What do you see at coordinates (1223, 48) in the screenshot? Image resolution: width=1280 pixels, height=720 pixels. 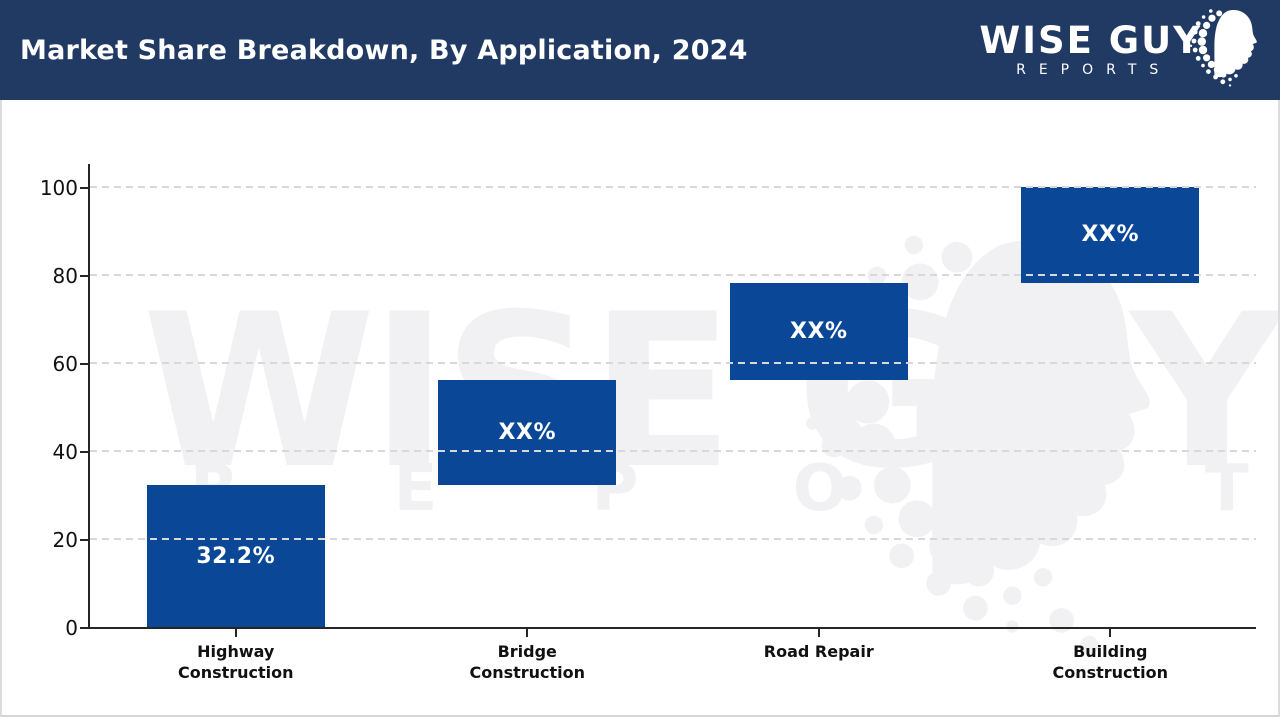 I see `logo-head-icon` at bounding box center [1223, 48].